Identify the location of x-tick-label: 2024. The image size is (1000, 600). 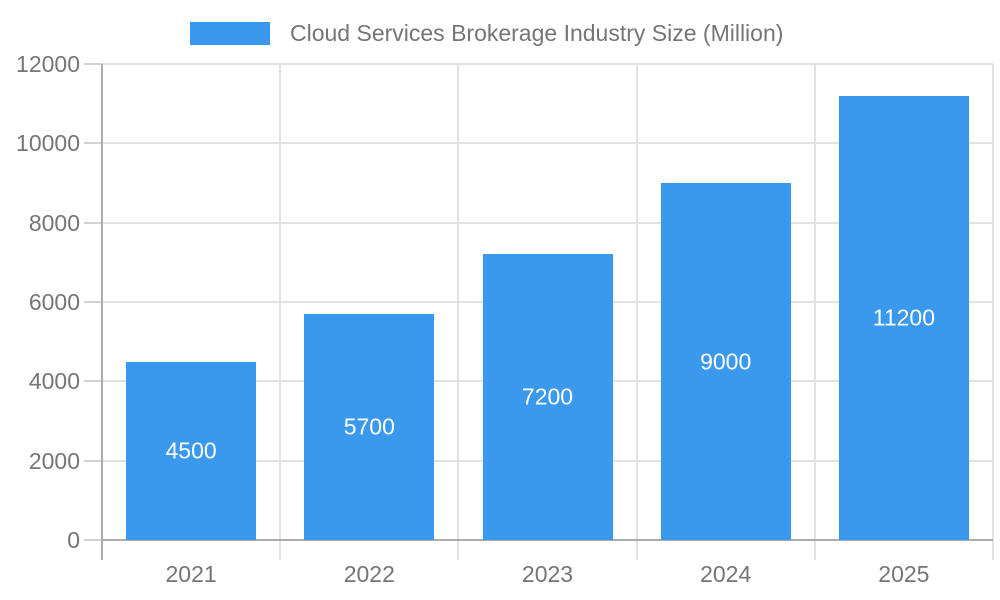
(726, 574).